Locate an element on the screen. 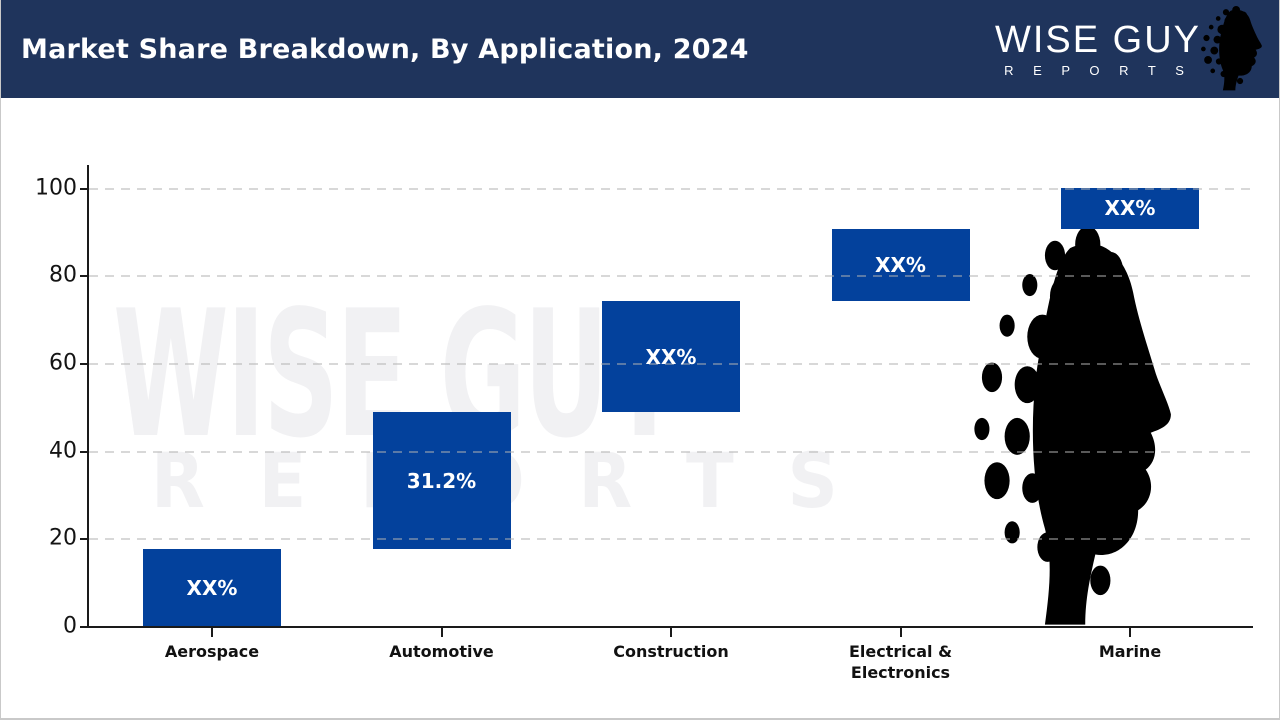 The width and height of the screenshot is (1280, 720). bar-automotive is located at coordinates (441, 481).